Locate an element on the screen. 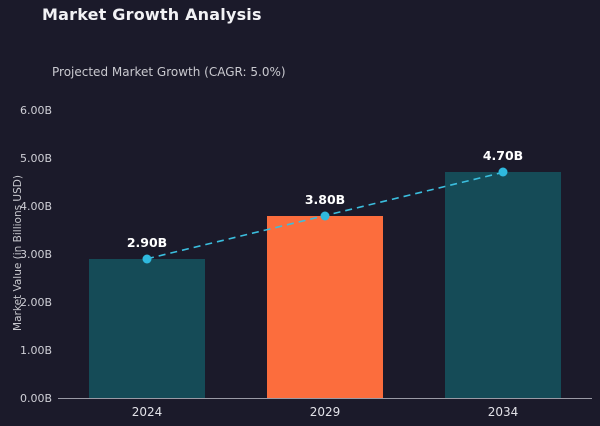 The width and height of the screenshot is (600, 426). bar-2034 is located at coordinates (503, 285).